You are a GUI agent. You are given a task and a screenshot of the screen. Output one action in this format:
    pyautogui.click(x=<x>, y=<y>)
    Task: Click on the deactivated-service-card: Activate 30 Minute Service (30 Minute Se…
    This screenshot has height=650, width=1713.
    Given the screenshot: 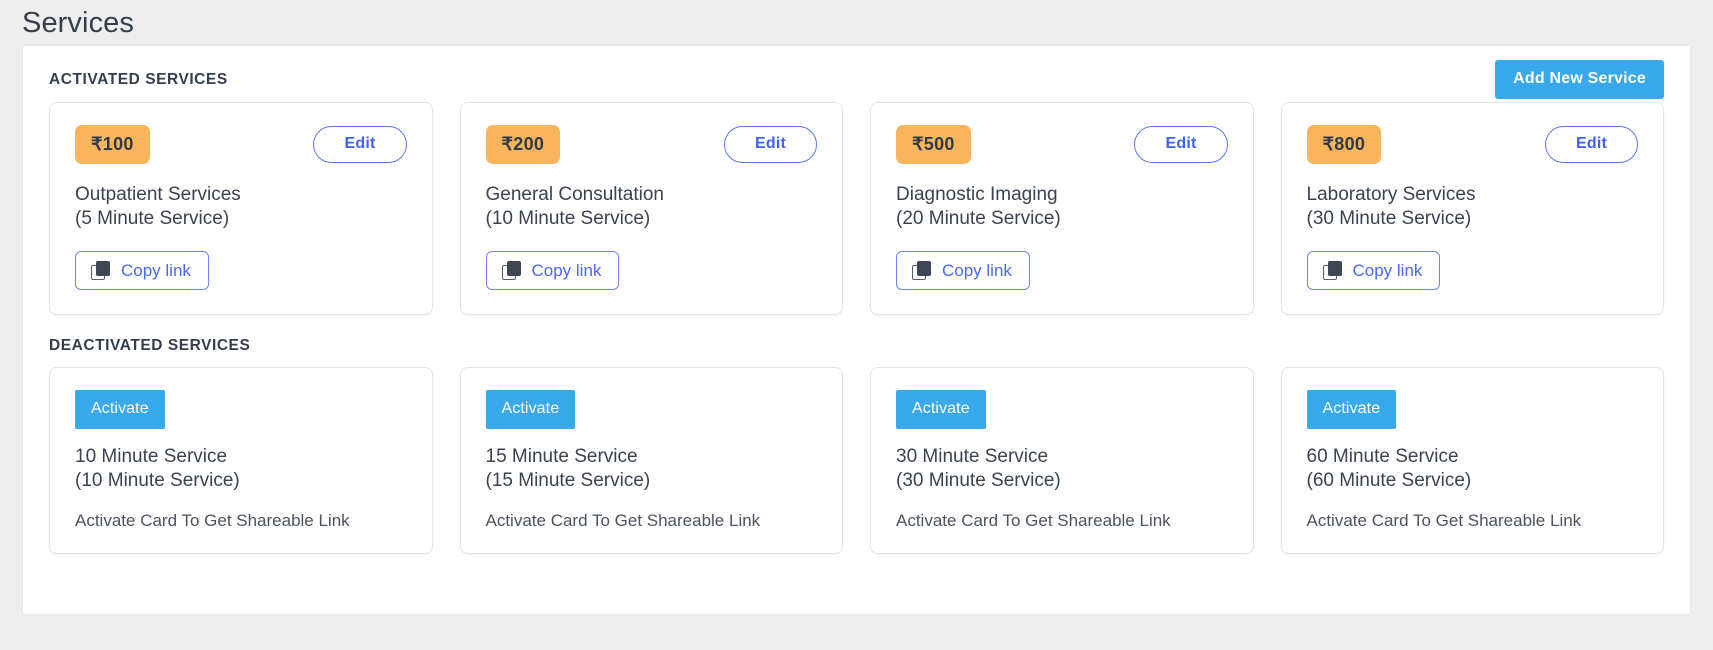 What is the action you would take?
    pyautogui.click(x=1062, y=461)
    